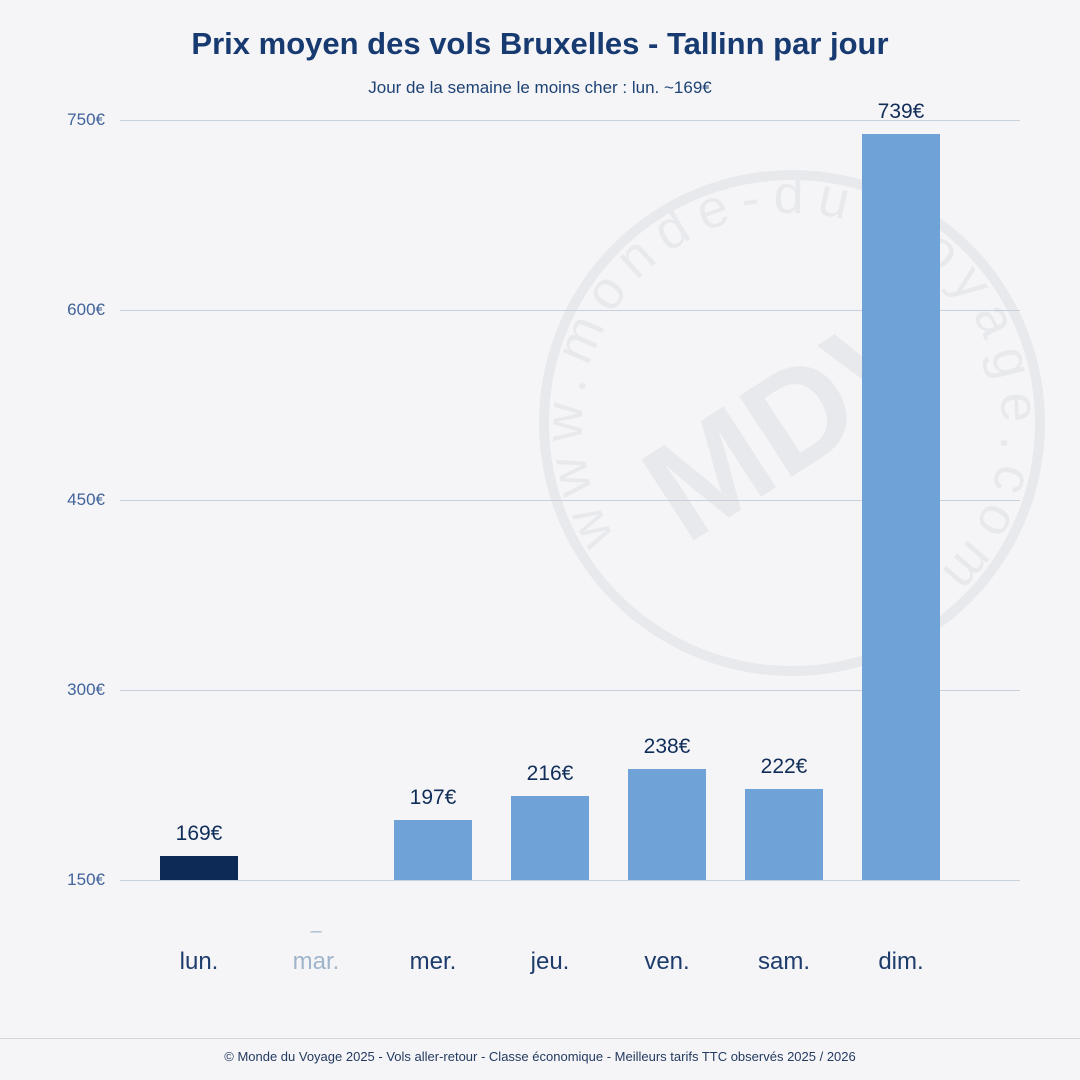 This screenshot has height=1080, width=1080. I want to click on bar-value-label: 169€, so click(199, 833).